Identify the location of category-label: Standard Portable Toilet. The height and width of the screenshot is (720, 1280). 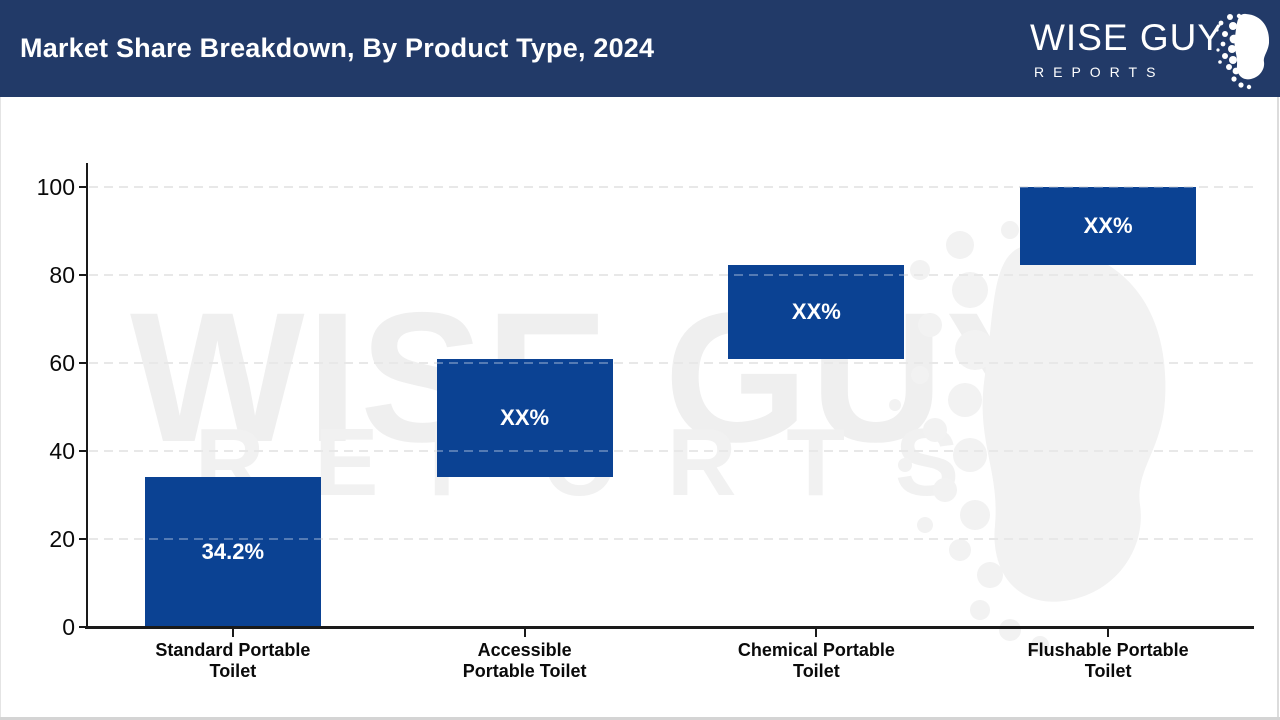
(233, 661).